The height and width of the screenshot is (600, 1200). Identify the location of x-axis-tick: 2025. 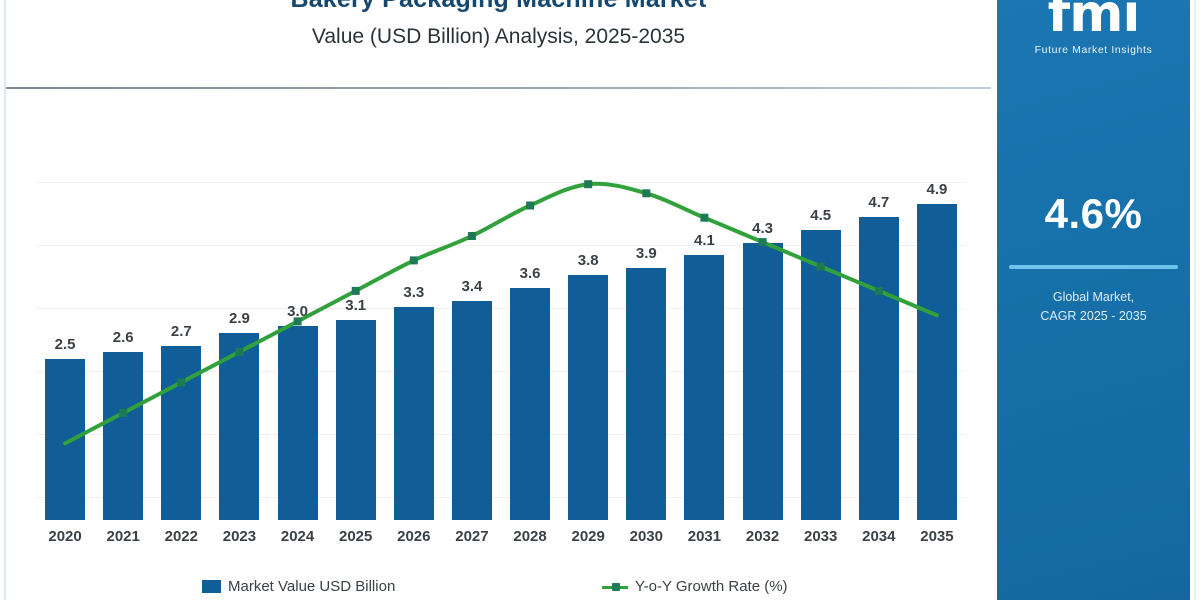
(356, 536).